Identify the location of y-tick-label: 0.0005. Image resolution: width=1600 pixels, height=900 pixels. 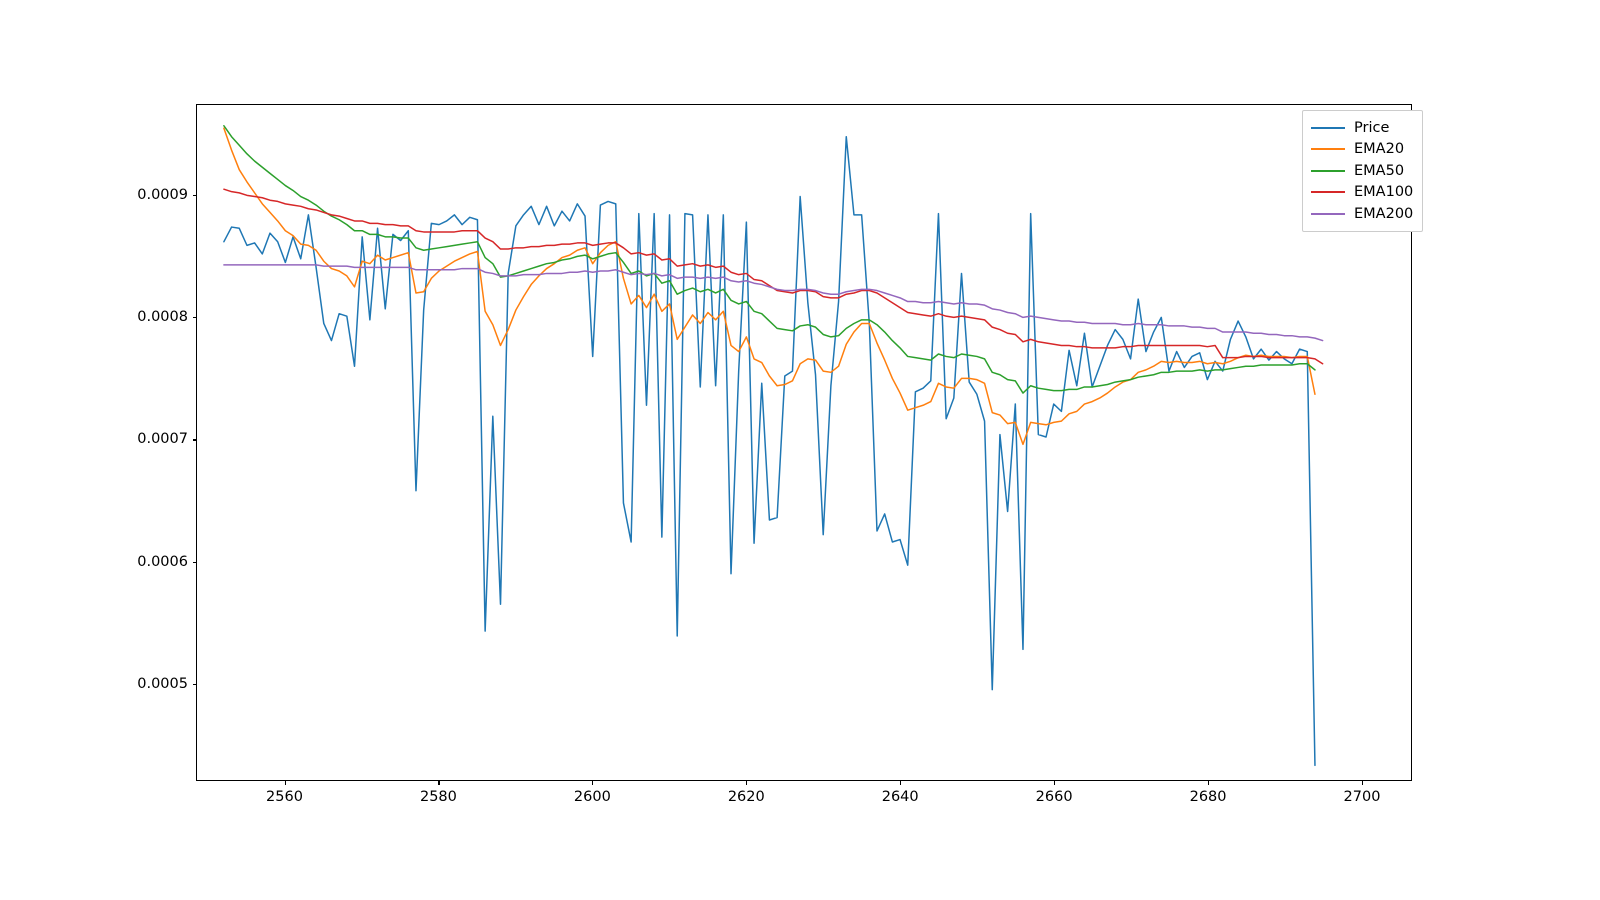
(162, 684).